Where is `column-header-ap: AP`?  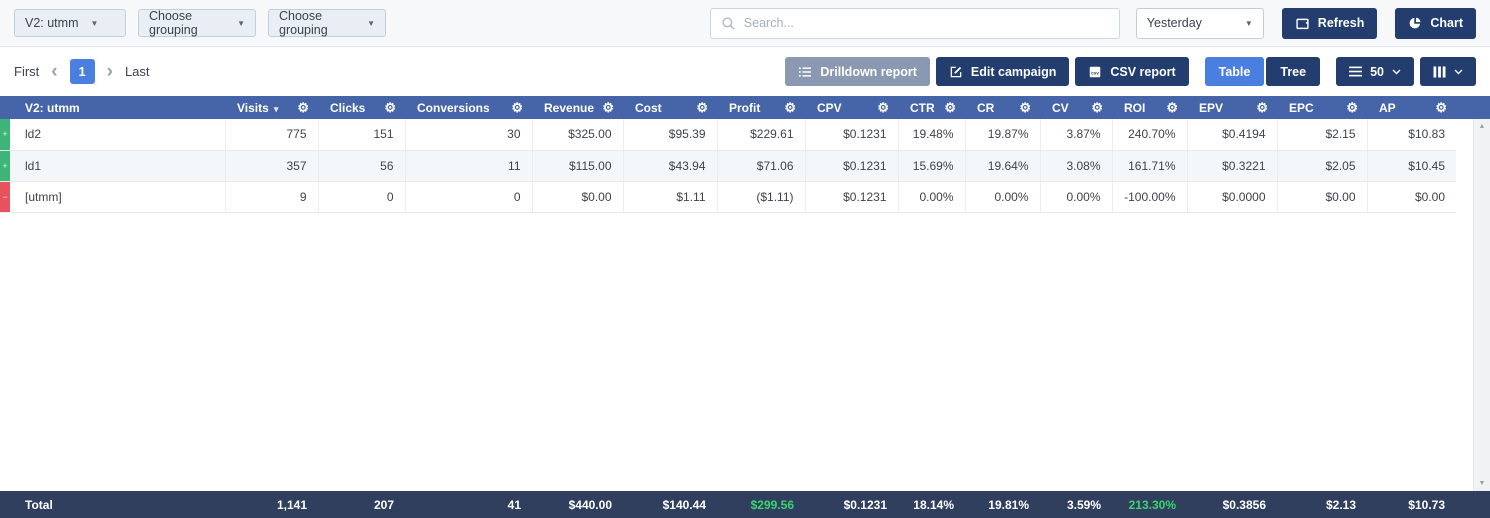 column-header-ap: AP is located at coordinates (1387, 107).